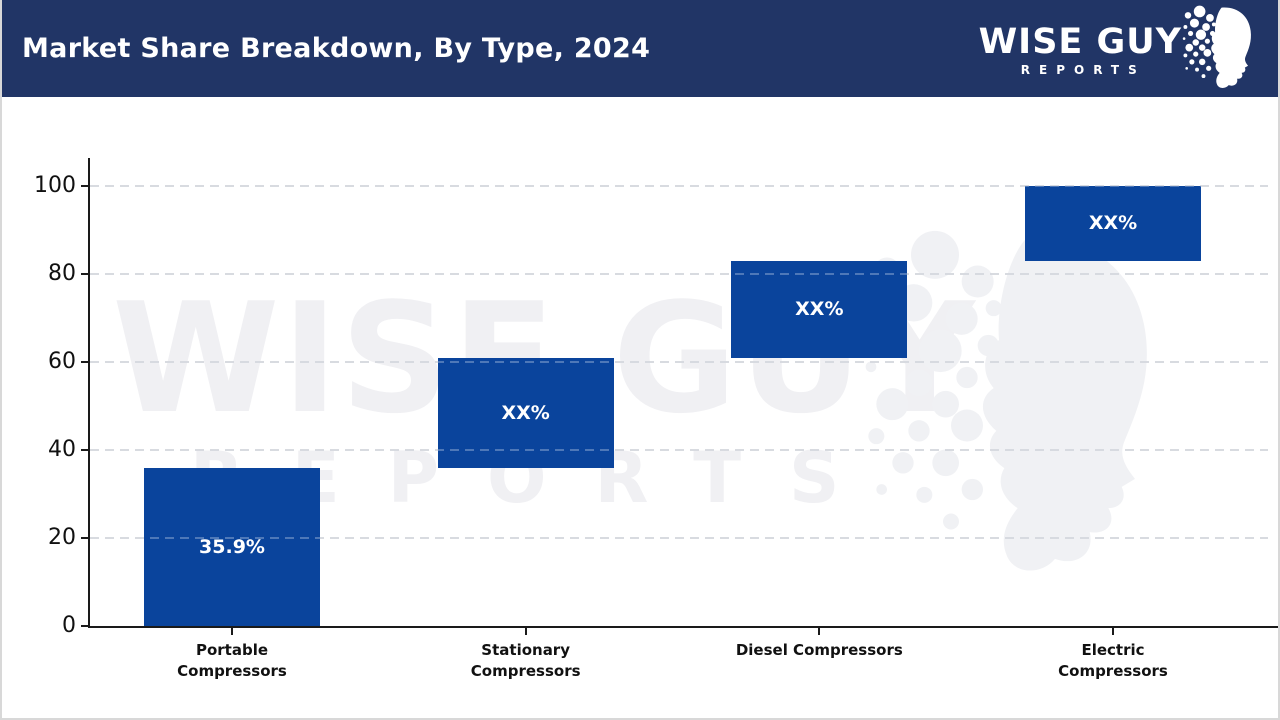 Image resolution: width=1280 pixels, height=720 pixels. I want to click on bar-label-diesel-compressors: XX%, so click(819, 309).